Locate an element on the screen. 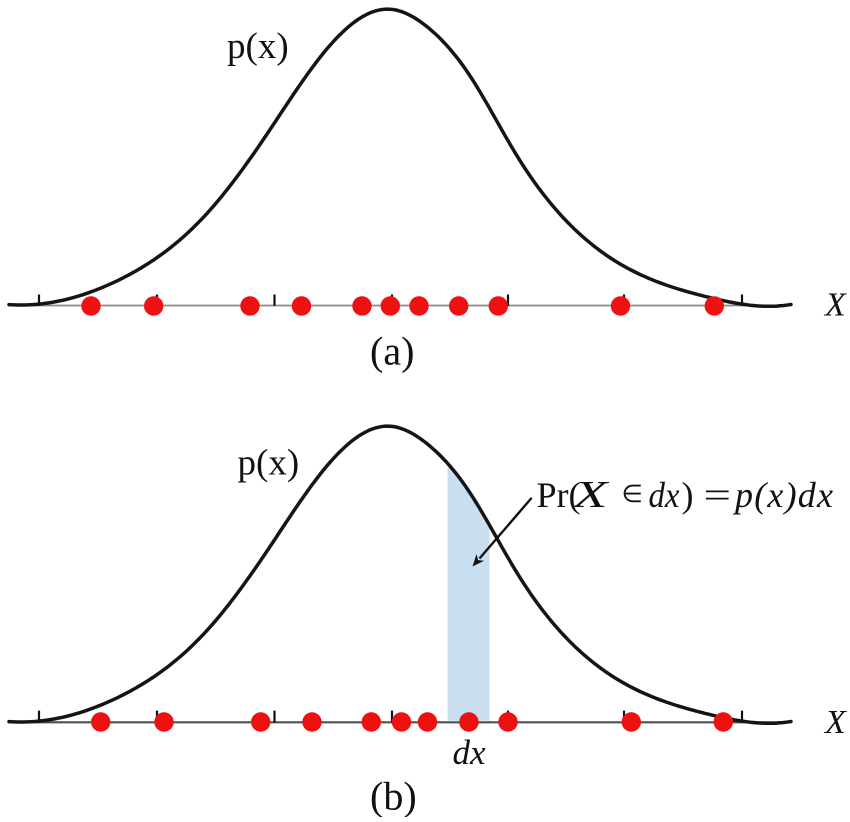 The height and width of the screenshot is (822, 850). svg-text: dx is located at coordinates (470, 752).